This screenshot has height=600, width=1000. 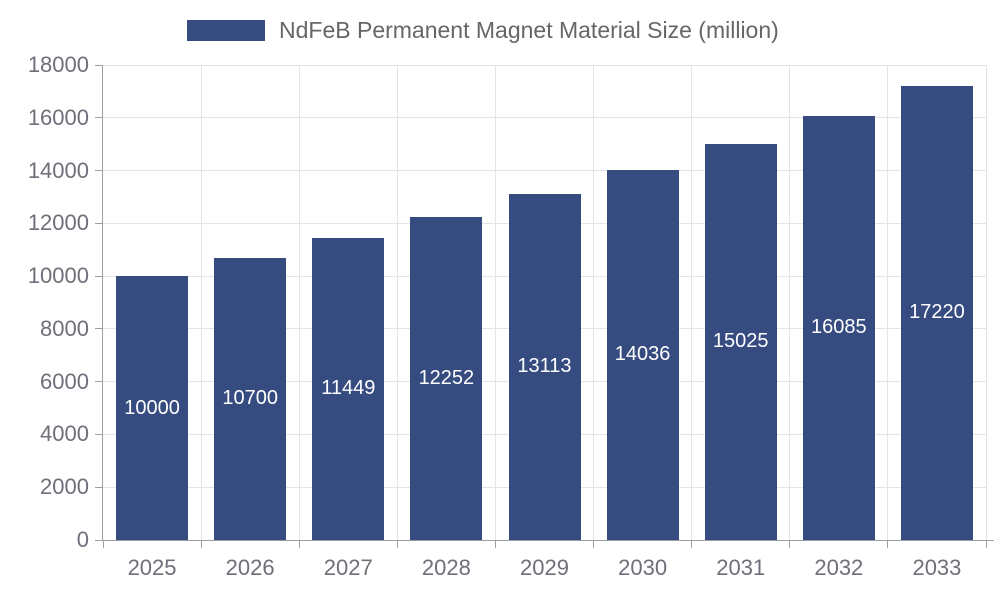 I want to click on bar-2031: 15025, so click(x=740, y=341).